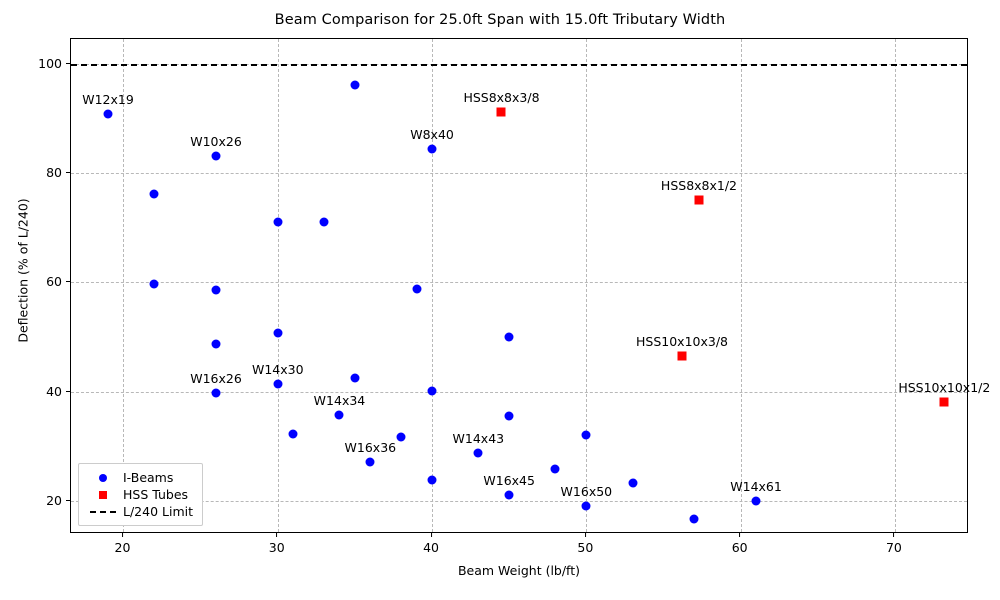 Image resolution: width=1000 pixels, height=600 pixels. Describe the element at coordinates (519, 570) in the screenshot. I see `x-axis-label: Beam Weight (lb/ft)` at that location.